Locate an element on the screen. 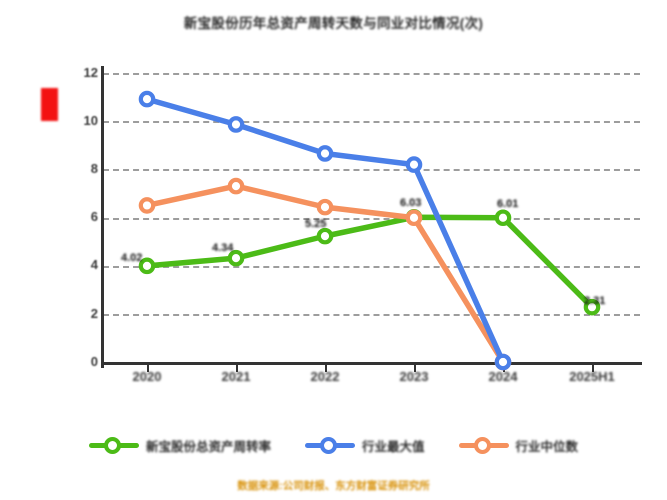 This screenshot has width=667, height=500. x-label-2025H1: 2025H1 is located at coordinates (592, 376).